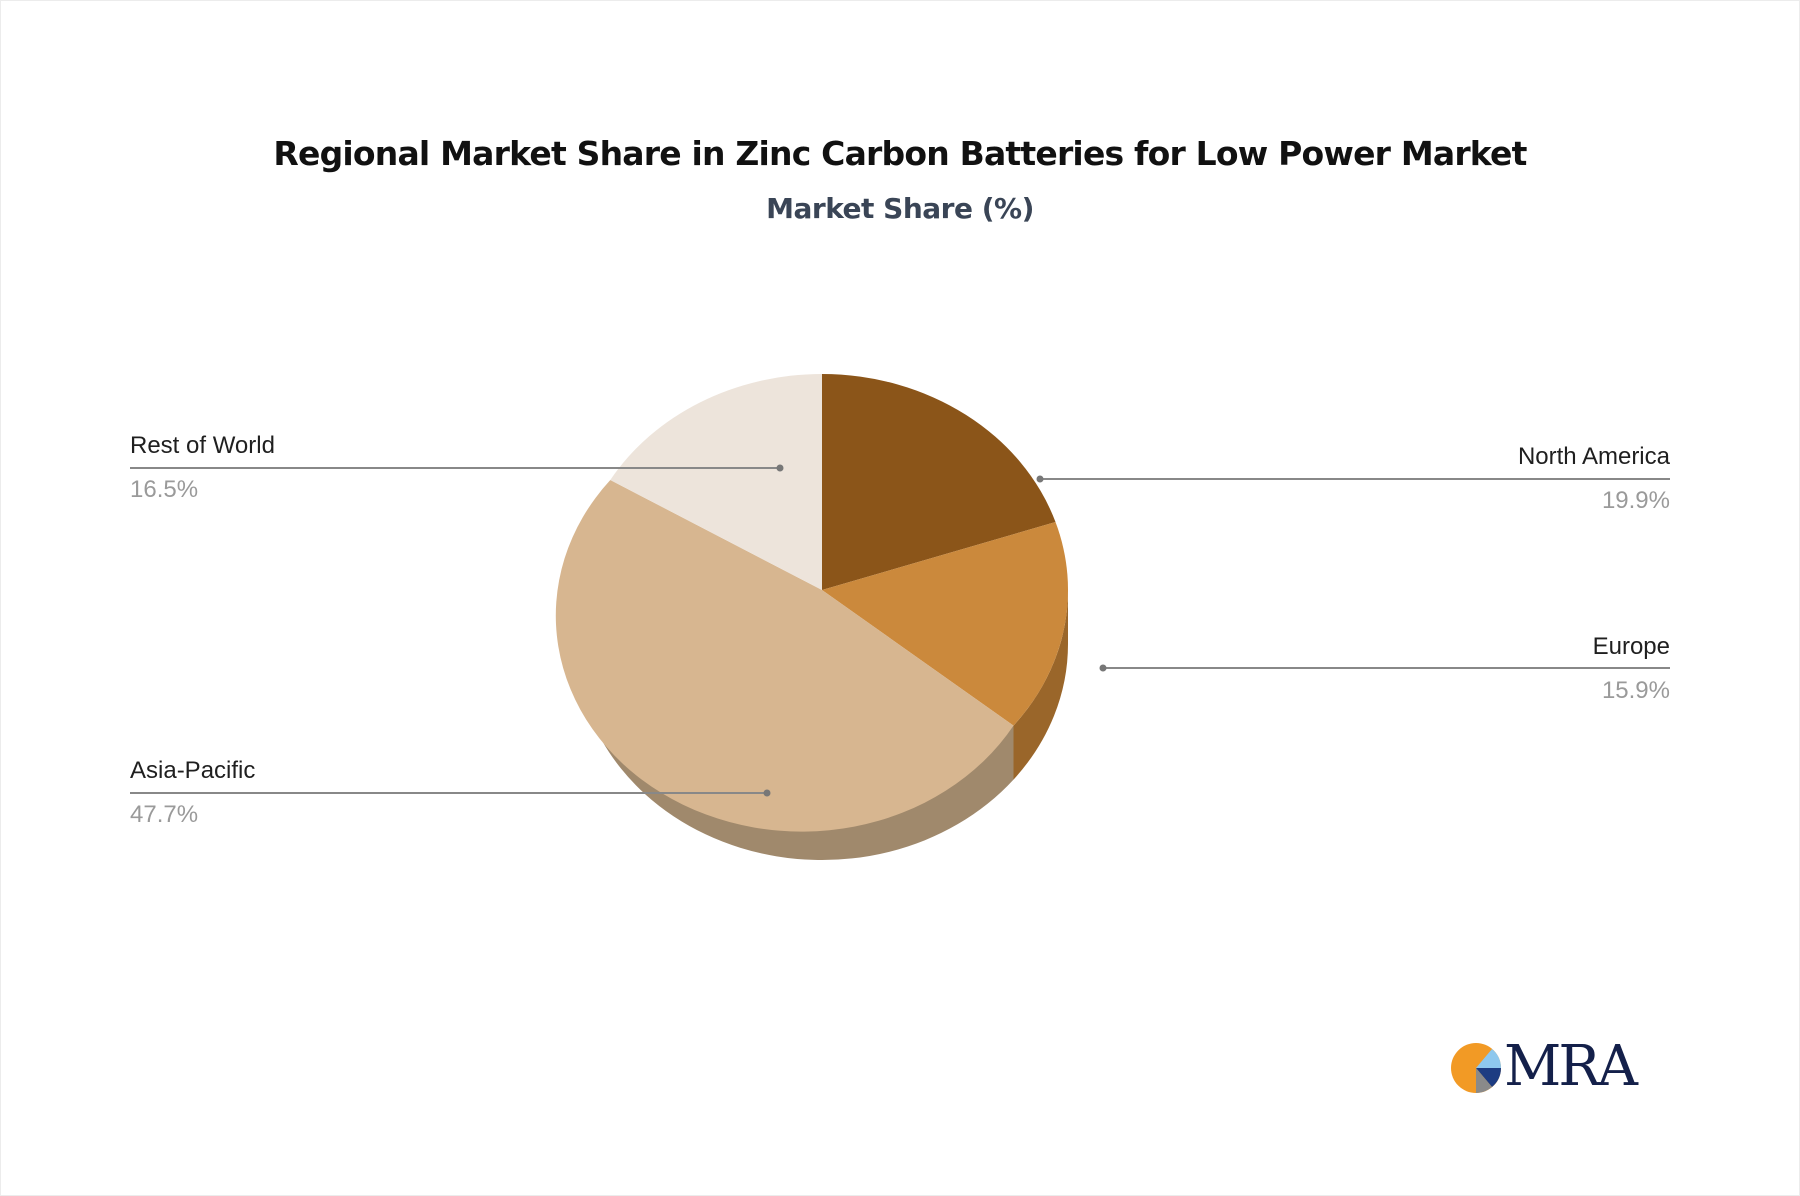  What do you see at coordinates (1593, 456) in the screenshot?
I see `label-north-america-name: North America` at bounding box center [1593, 456].